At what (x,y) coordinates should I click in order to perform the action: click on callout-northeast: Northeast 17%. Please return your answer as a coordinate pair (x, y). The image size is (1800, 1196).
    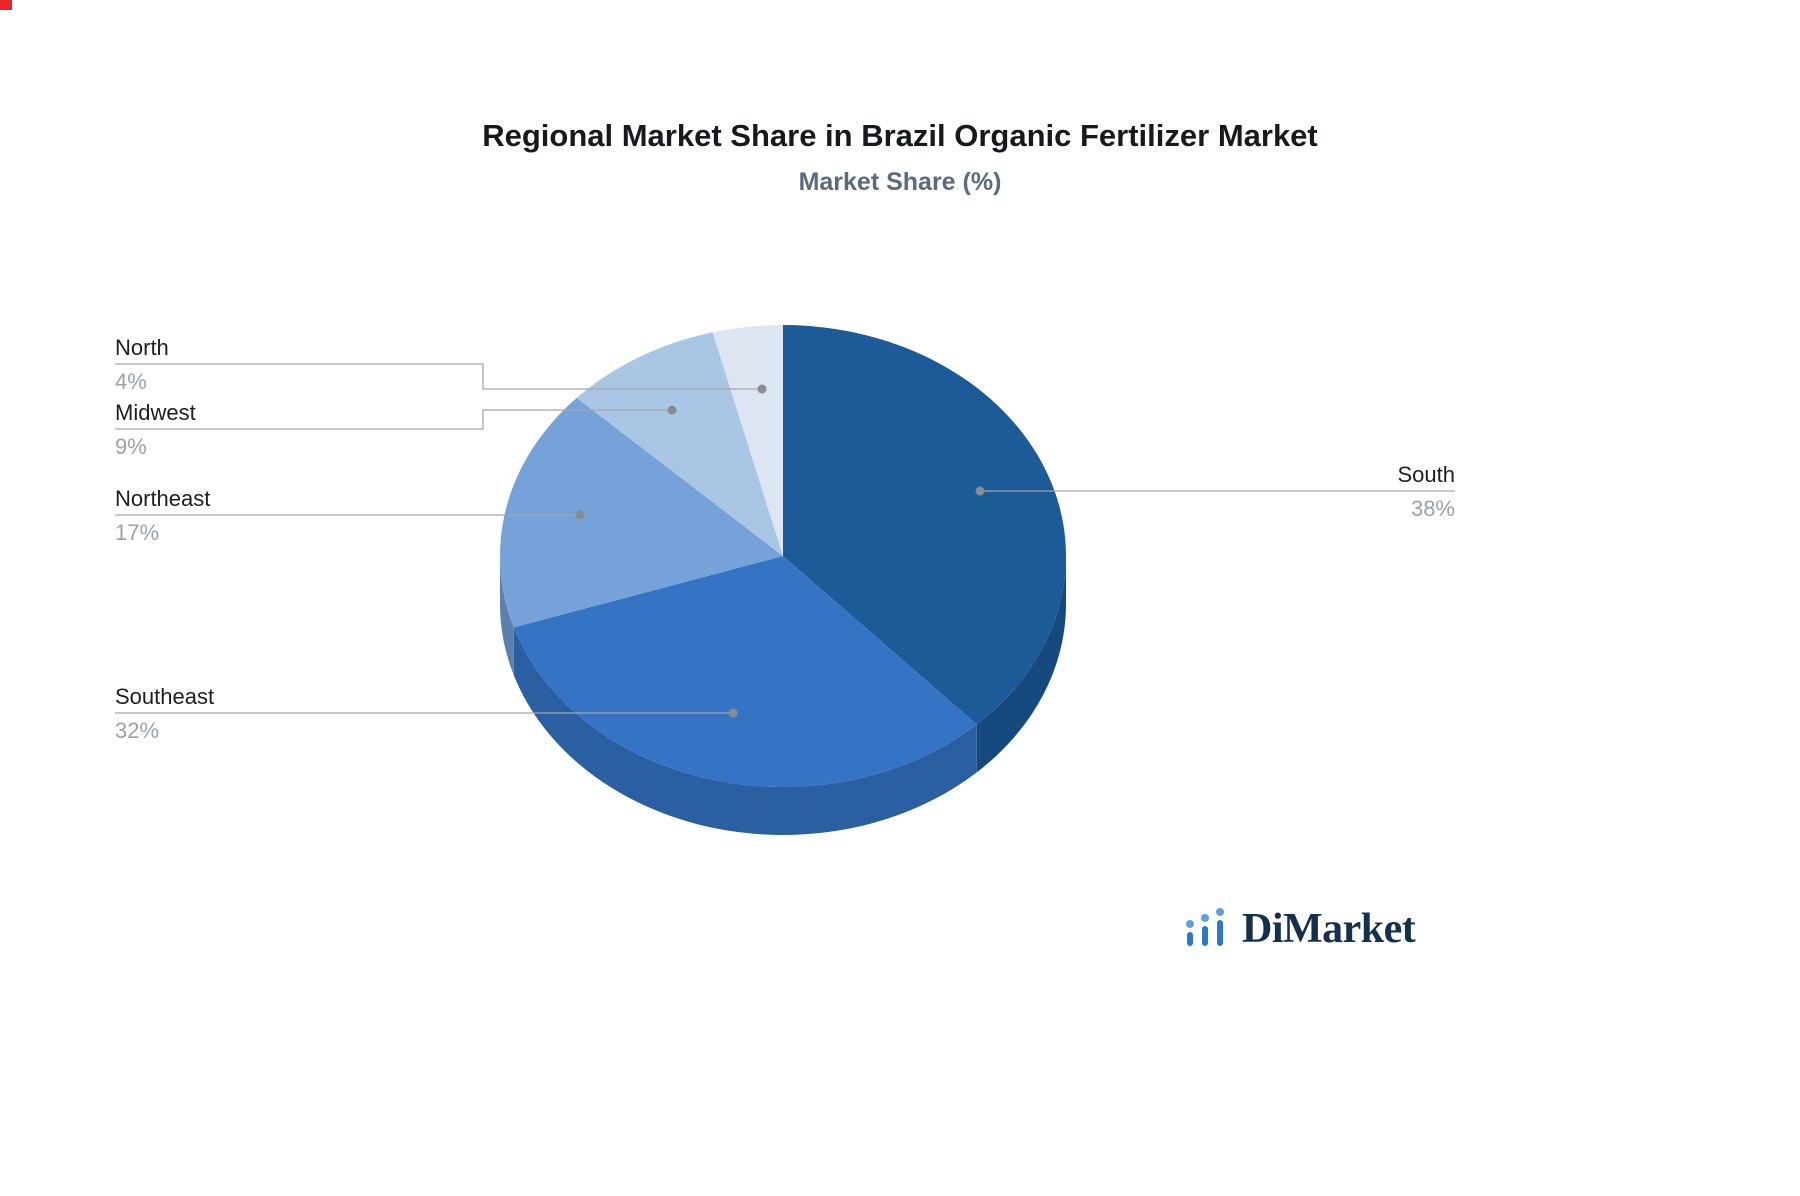
    Looking at the image, I should click on (162, 514).